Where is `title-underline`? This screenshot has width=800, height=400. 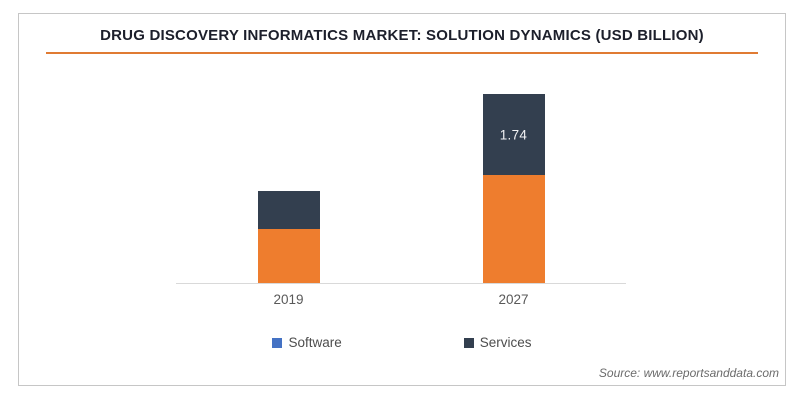 title-underline is located at coordinates (402, 53).